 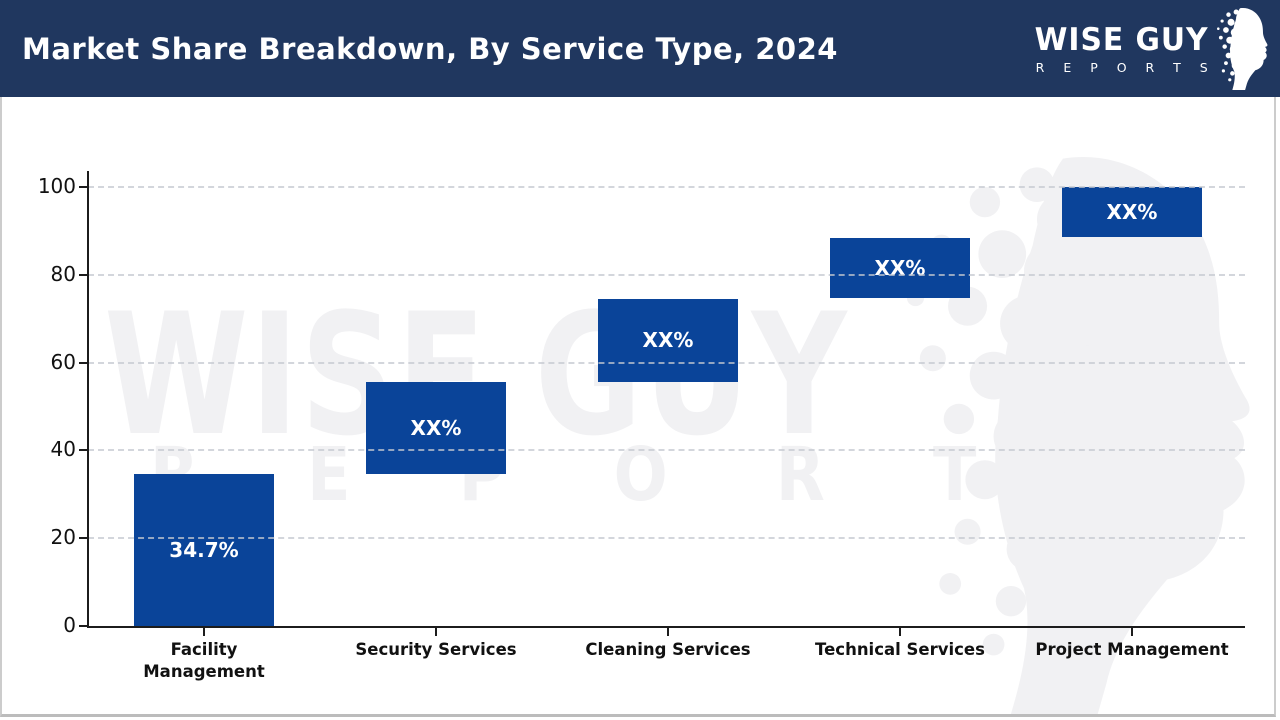 What do you see at coordinates (668, 649) in the screenshot?
I see `x-axis-category-label: Cleaning Services` at bounding box center [668, 649].